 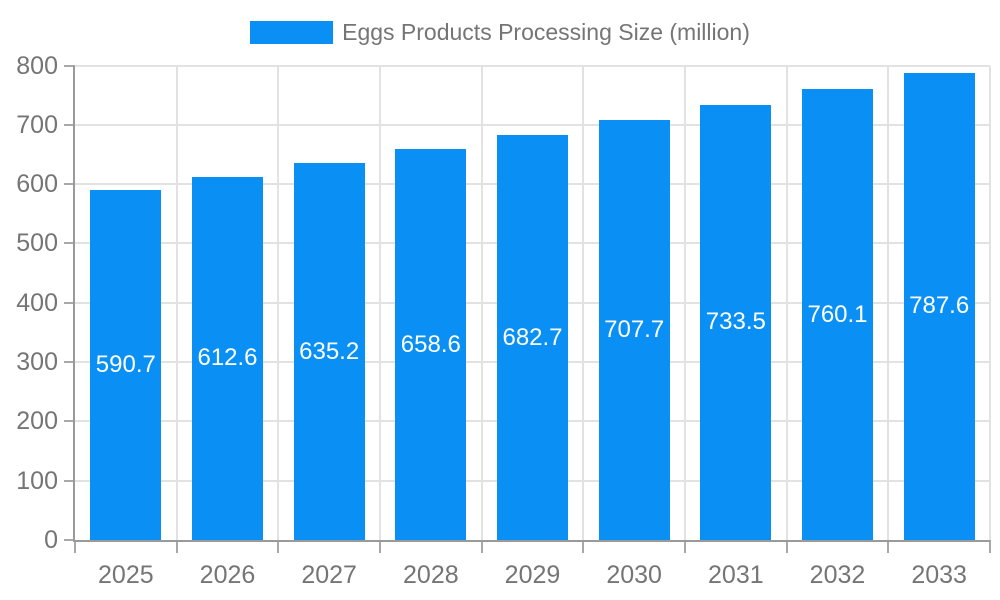 I want to click on legend: Eggs Products Processing Size (million), so click(x=500, y=32).